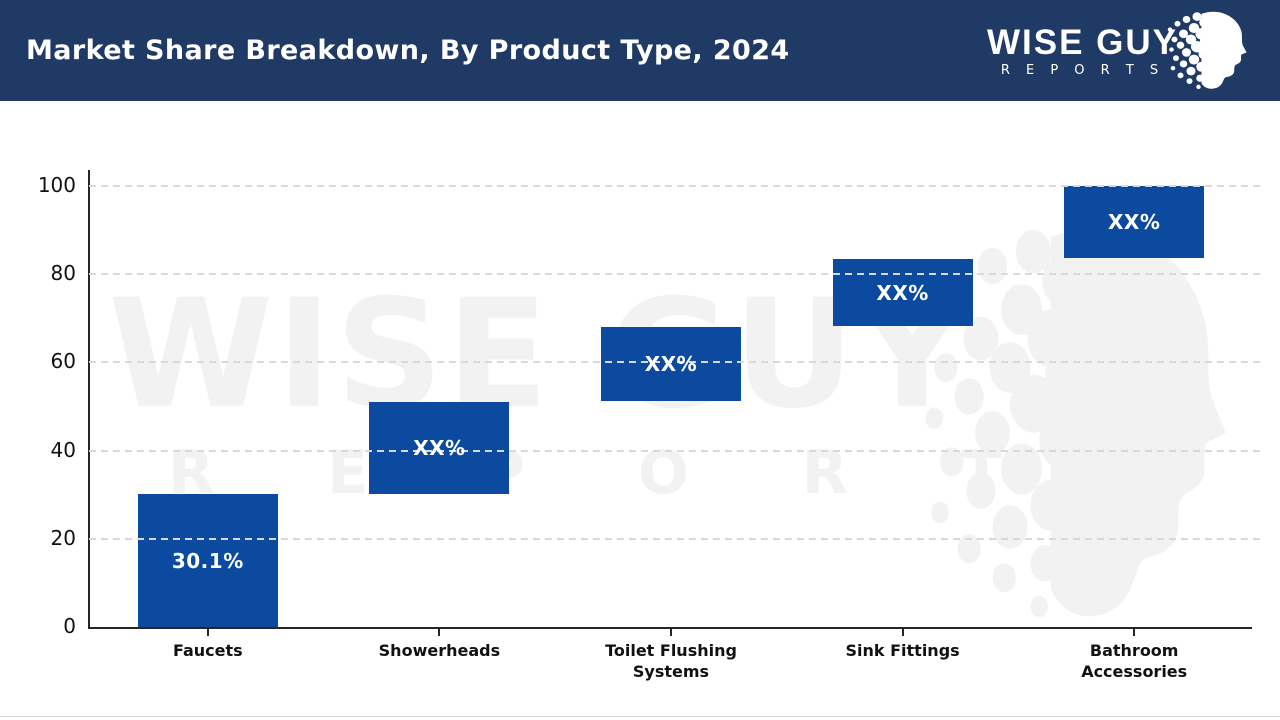 The image size is (1280, 720). I want to click on logo-reports-label: R E P O R T S, so click(1082, 70).